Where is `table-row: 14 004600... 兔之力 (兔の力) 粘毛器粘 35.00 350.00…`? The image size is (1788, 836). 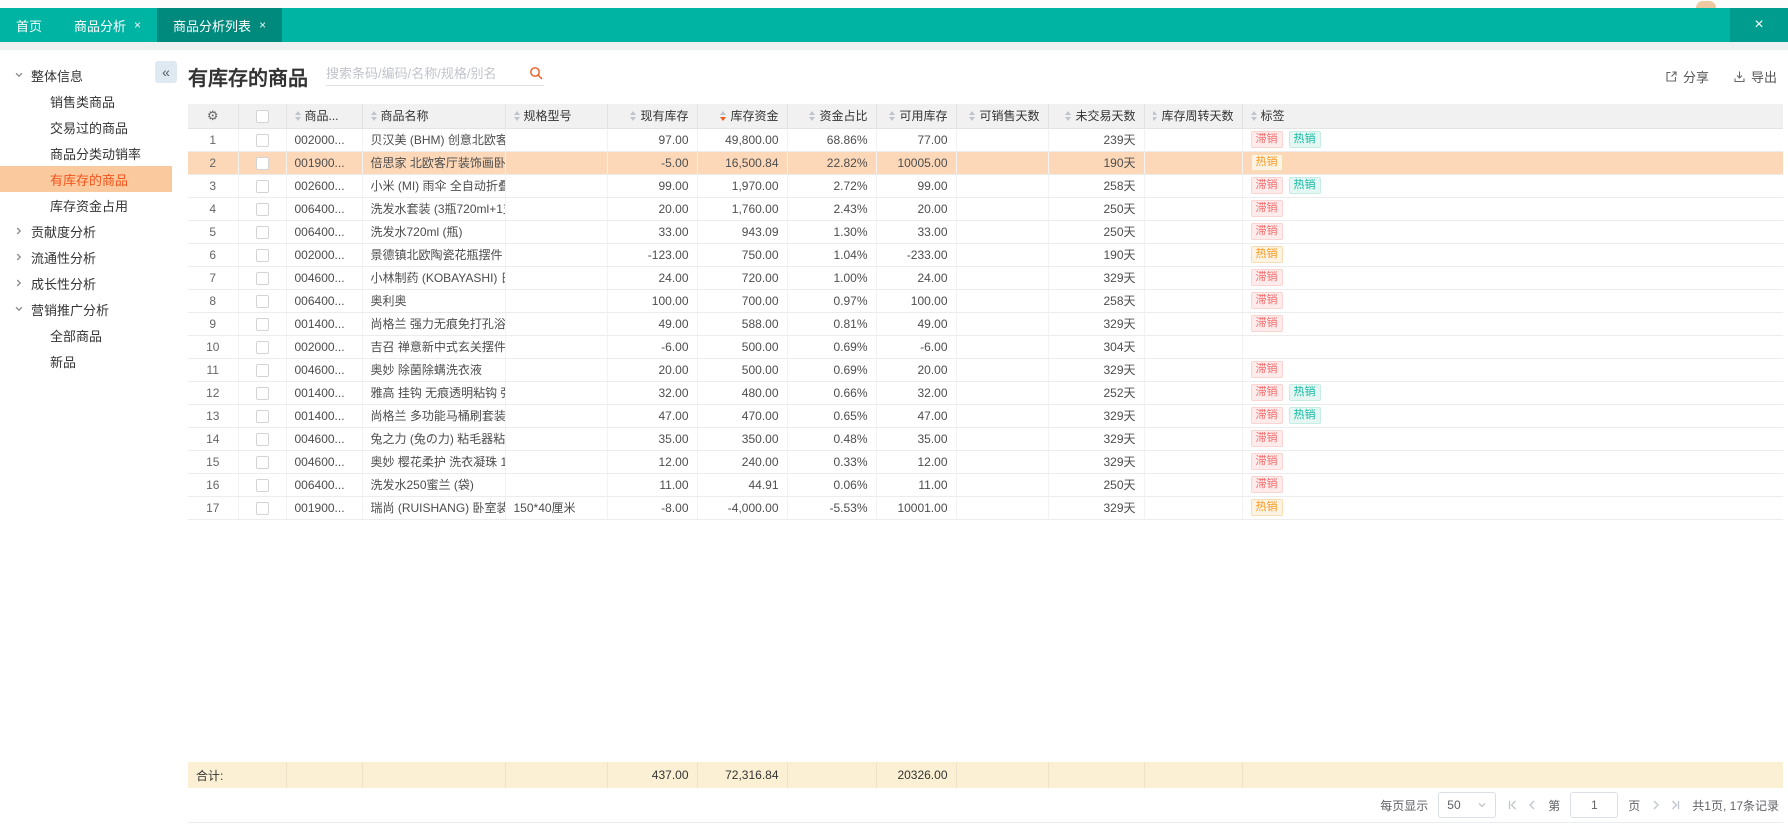 table-row: 14 004600... 兔之力 (兔の力) 粘毛器粘 35.00 350.00… is located at coordinates (985, 439).